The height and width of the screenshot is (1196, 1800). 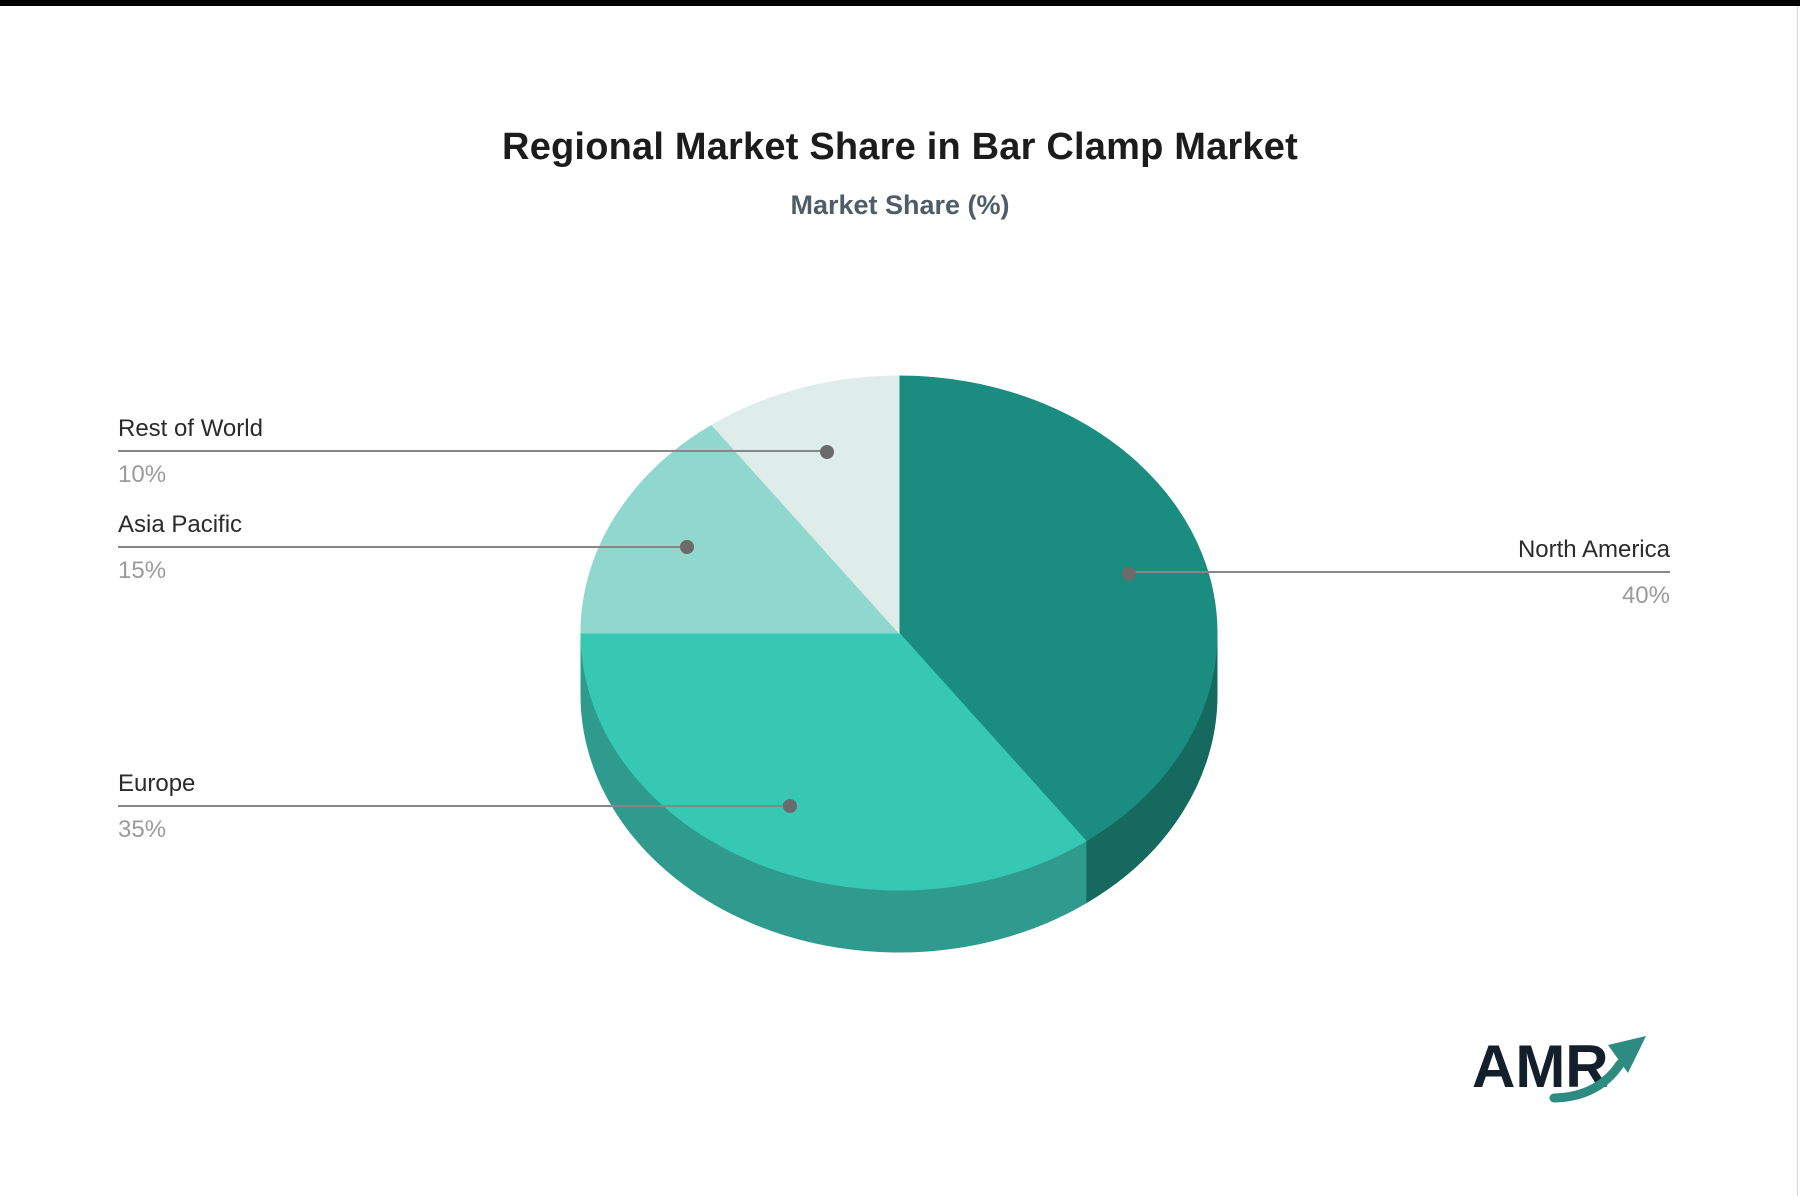 What do you see at coordinates (1129, 574) in the screenshot?
I see `leader-dot-north-america` at bounding box center [1129, 574].